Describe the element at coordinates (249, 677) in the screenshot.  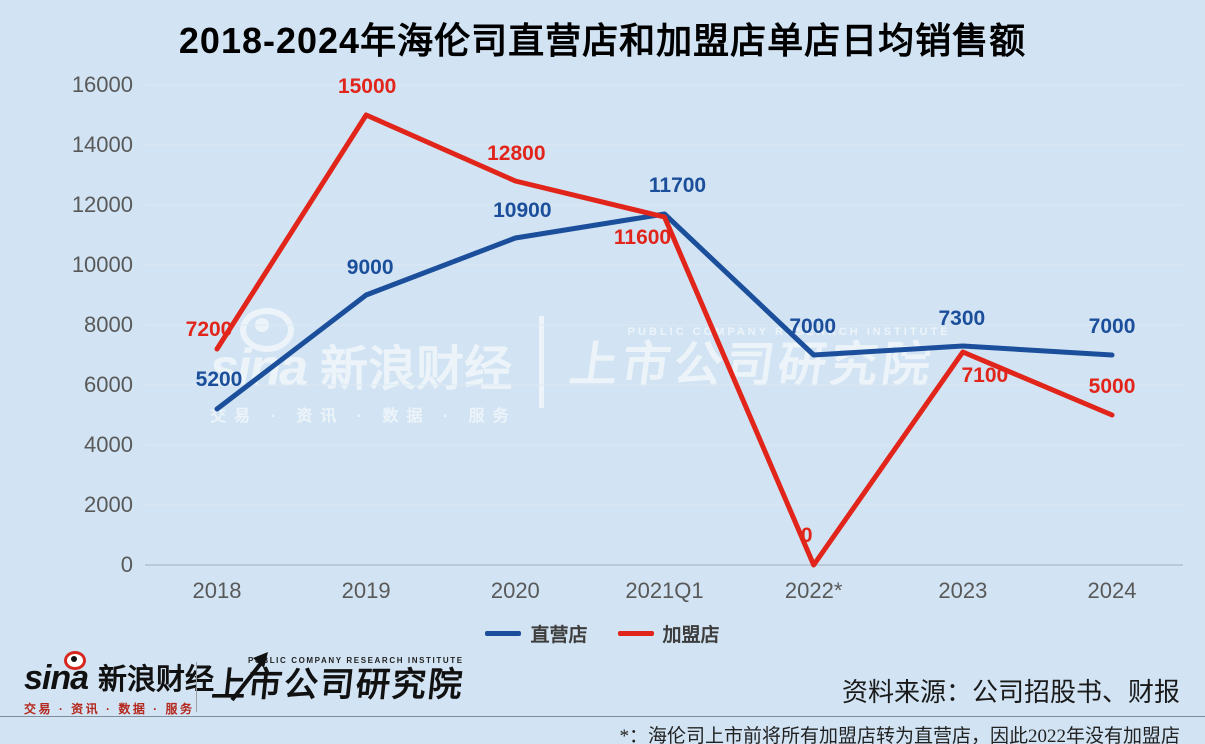
I see `arrow-icon` at that location.